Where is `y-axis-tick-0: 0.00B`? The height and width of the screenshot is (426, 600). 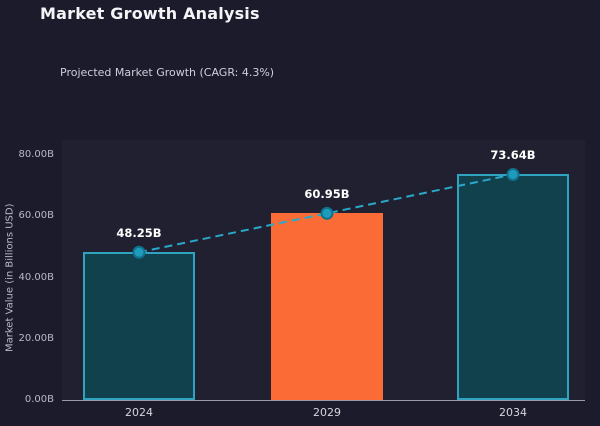
y-axis-tick-0: 0.00B is located at coordinates (39, 399).